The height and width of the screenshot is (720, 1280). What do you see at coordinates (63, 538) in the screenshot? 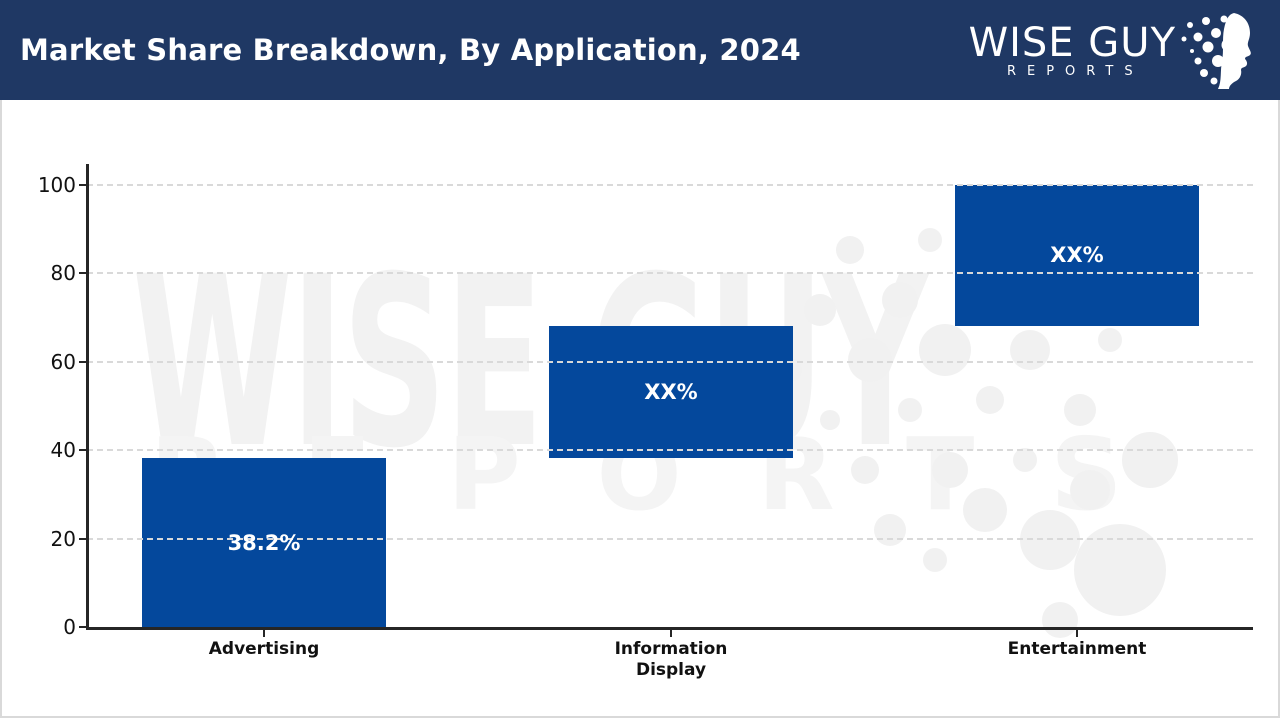
I see `y-tick-label: 20` at bounding box center [63, 538].